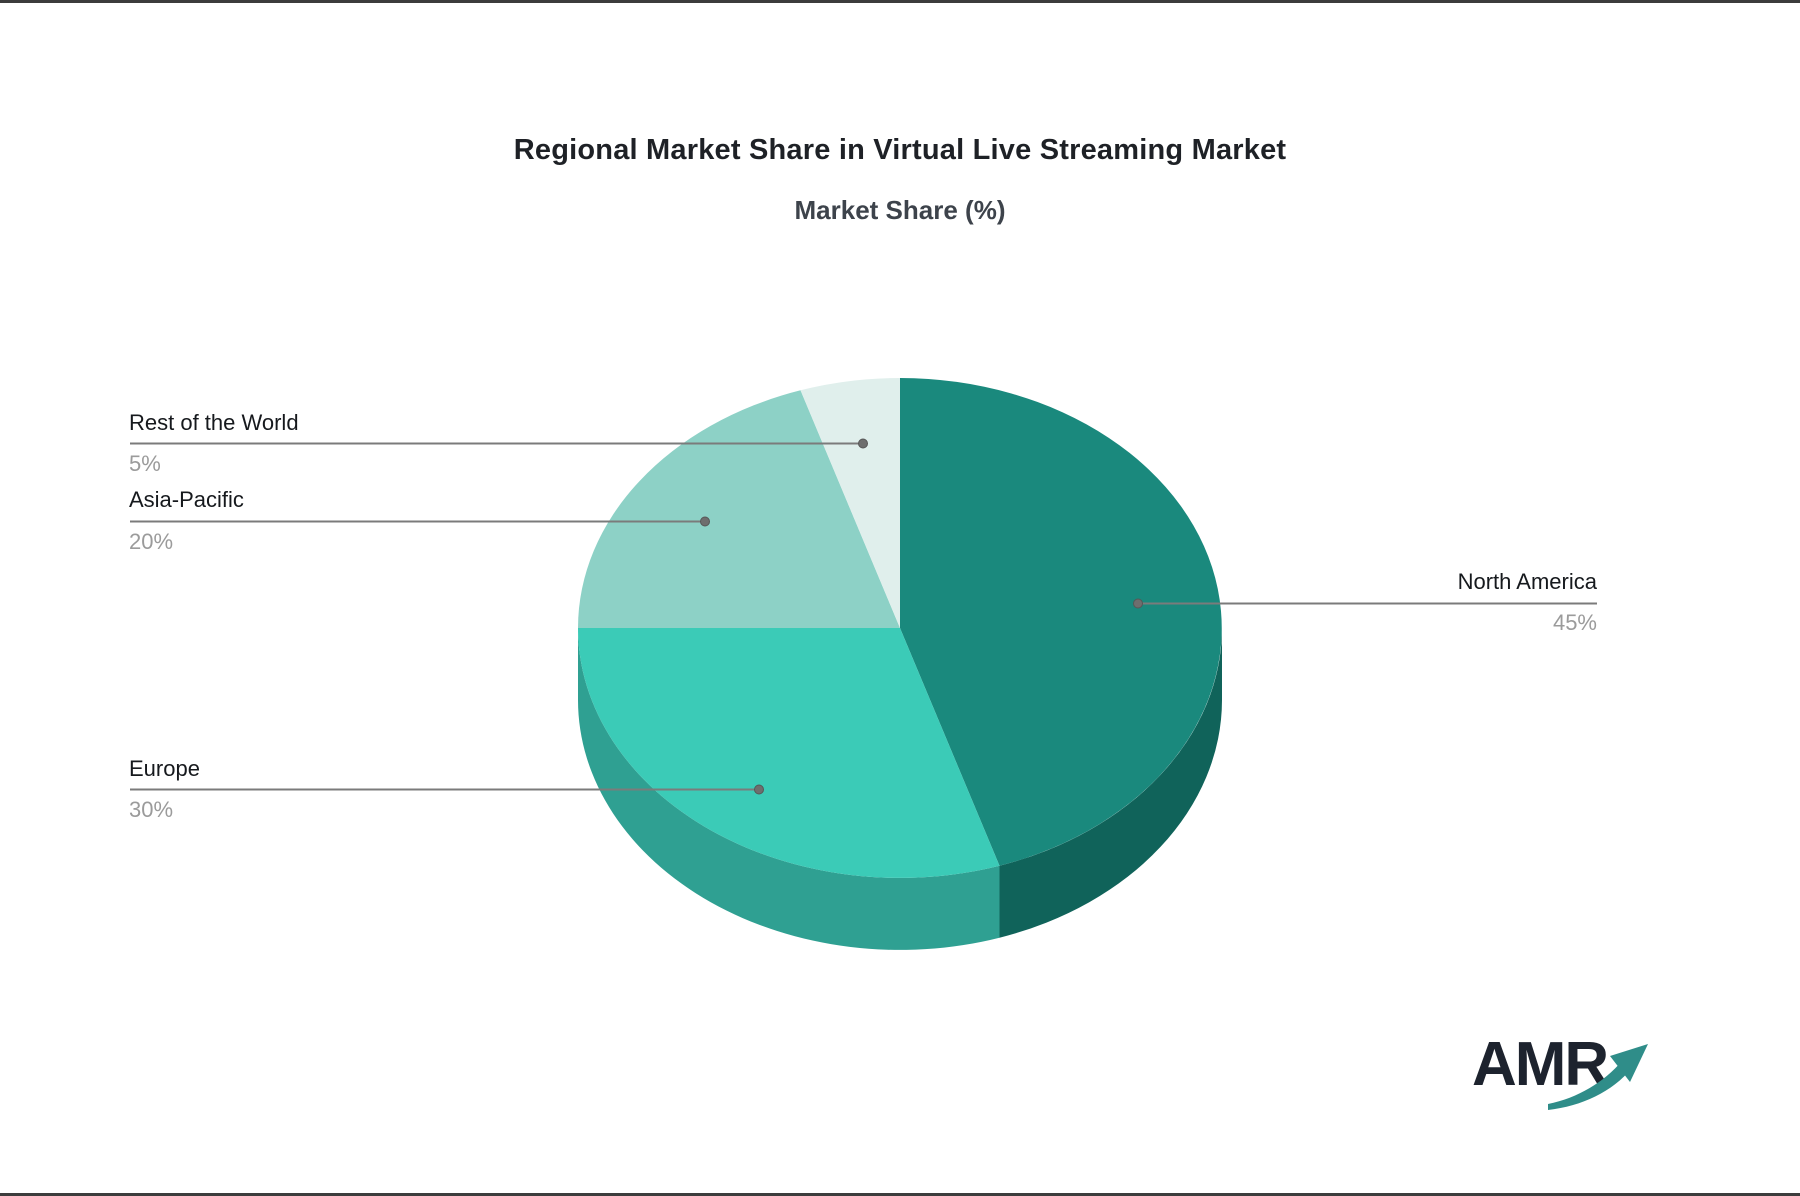 The image size is (1800, 1196). Describe the element at coordinates (850, 503) in the screenshot. I see `pie-slice-rest-of-world` at that location.